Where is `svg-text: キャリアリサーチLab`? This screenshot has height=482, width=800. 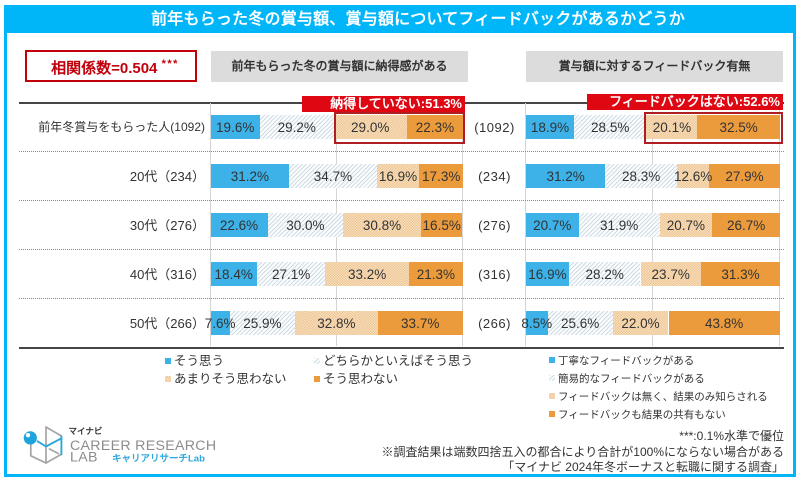
svg-text: キャリアリサーチLab is located at coordinates (158, 459).